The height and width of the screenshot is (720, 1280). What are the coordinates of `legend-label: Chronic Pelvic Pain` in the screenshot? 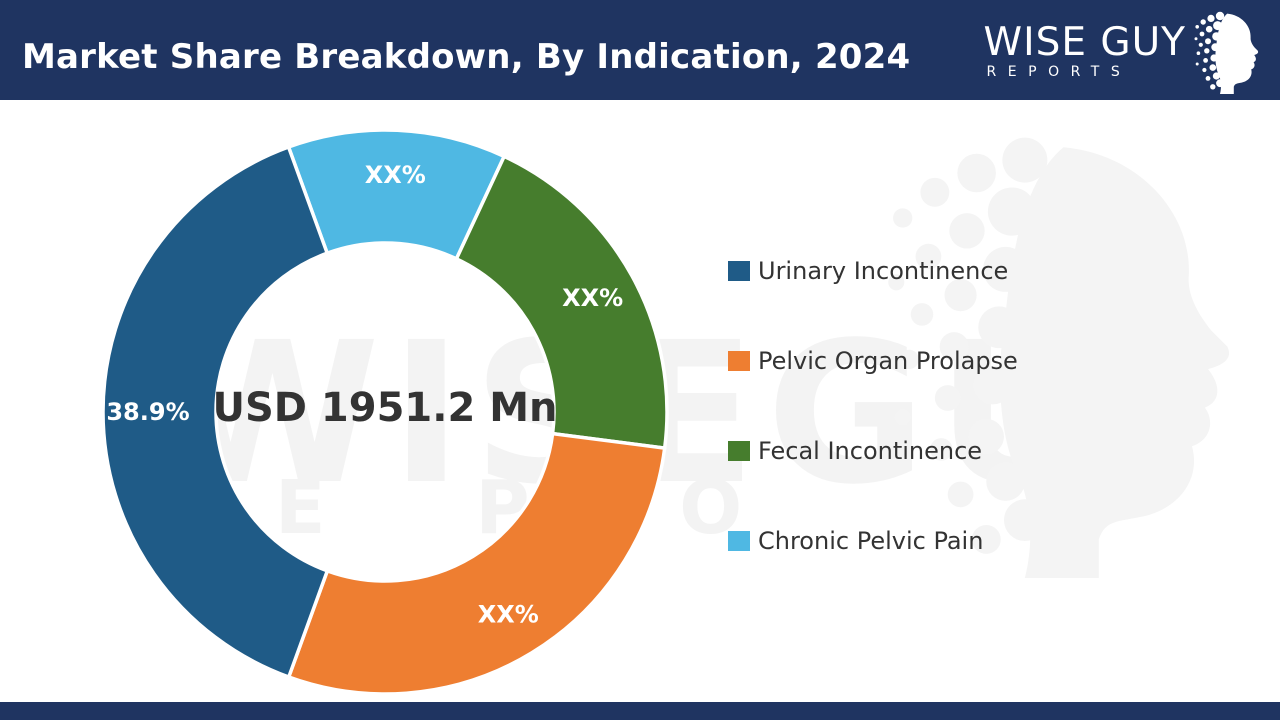 It's located at (871, 541).